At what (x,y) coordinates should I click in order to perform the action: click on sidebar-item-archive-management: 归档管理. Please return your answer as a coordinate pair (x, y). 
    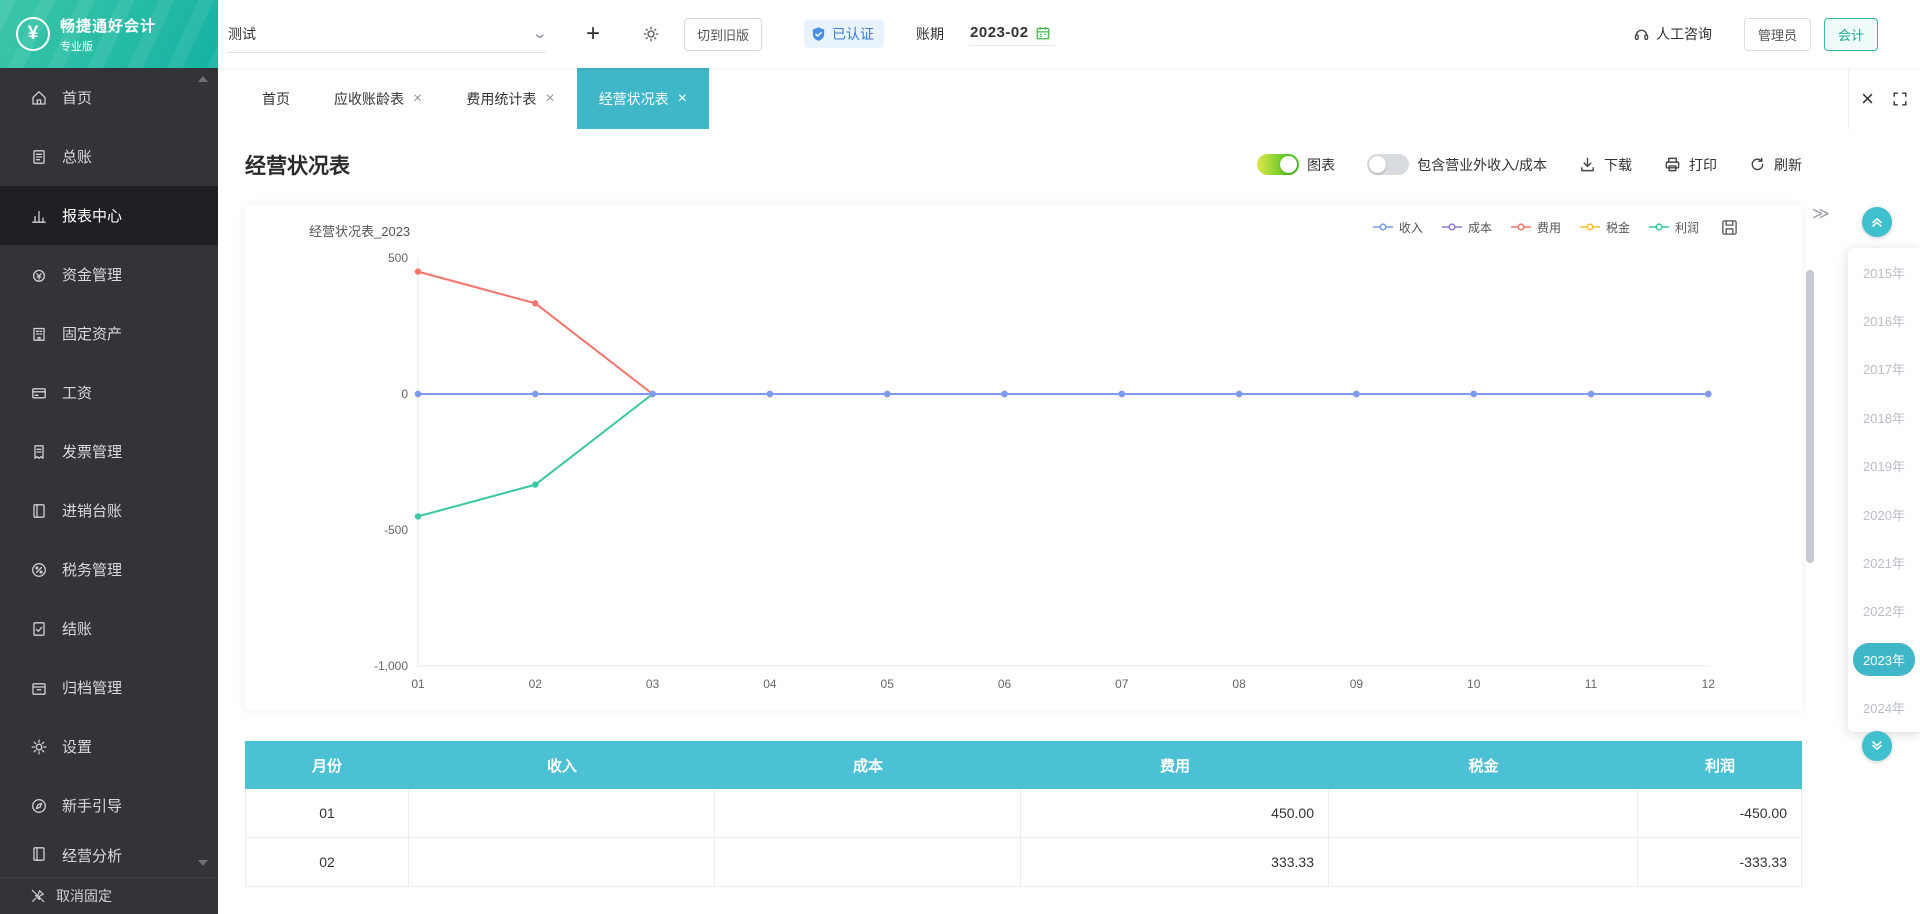
    Looking at the image, I should click on (109, 687).